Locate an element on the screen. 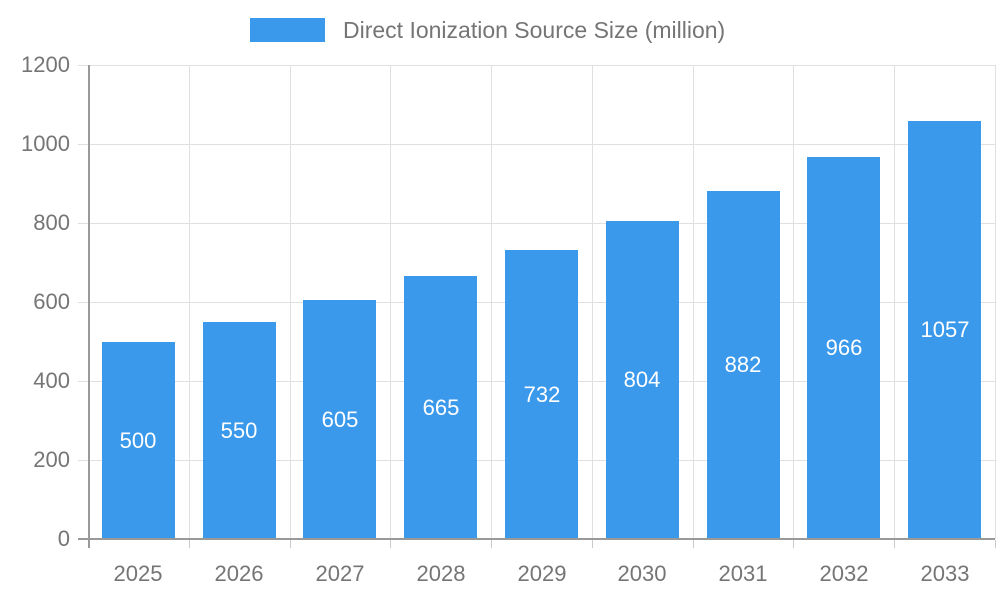  bar-value-label: 500 is located at coordinates (138, 440).